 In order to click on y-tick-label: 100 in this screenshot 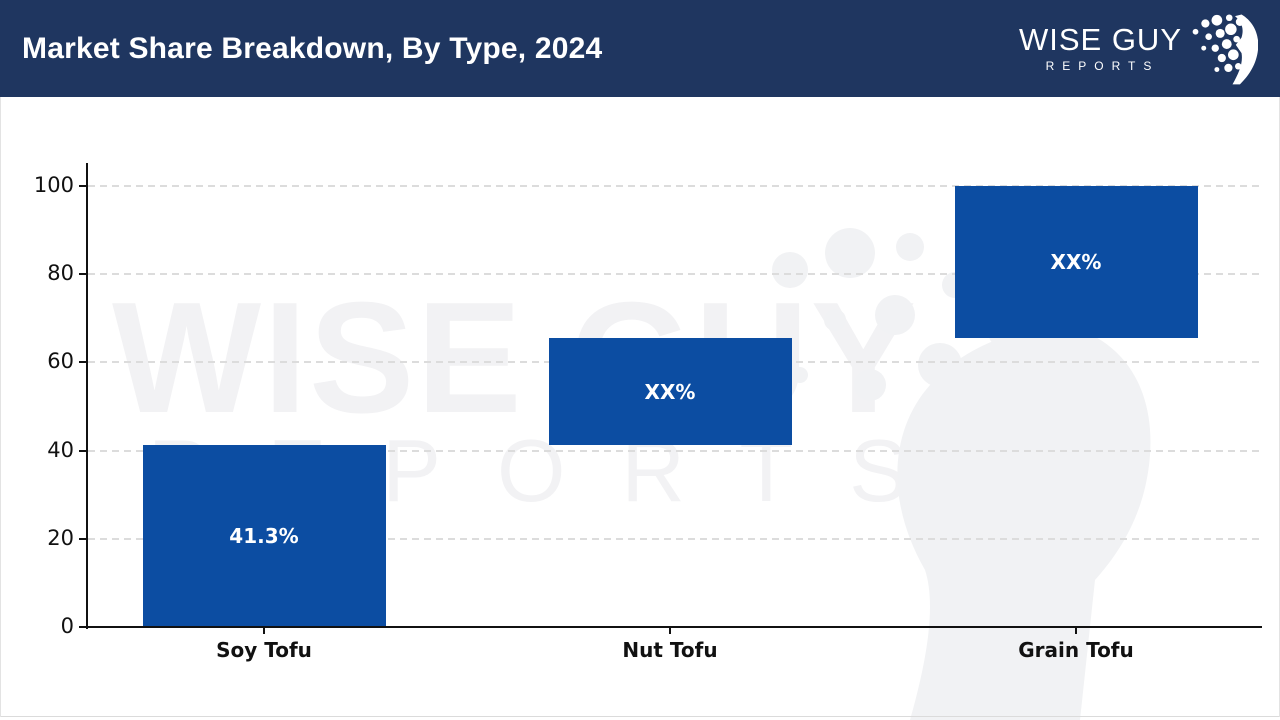, I will do `click(53, 185)`.